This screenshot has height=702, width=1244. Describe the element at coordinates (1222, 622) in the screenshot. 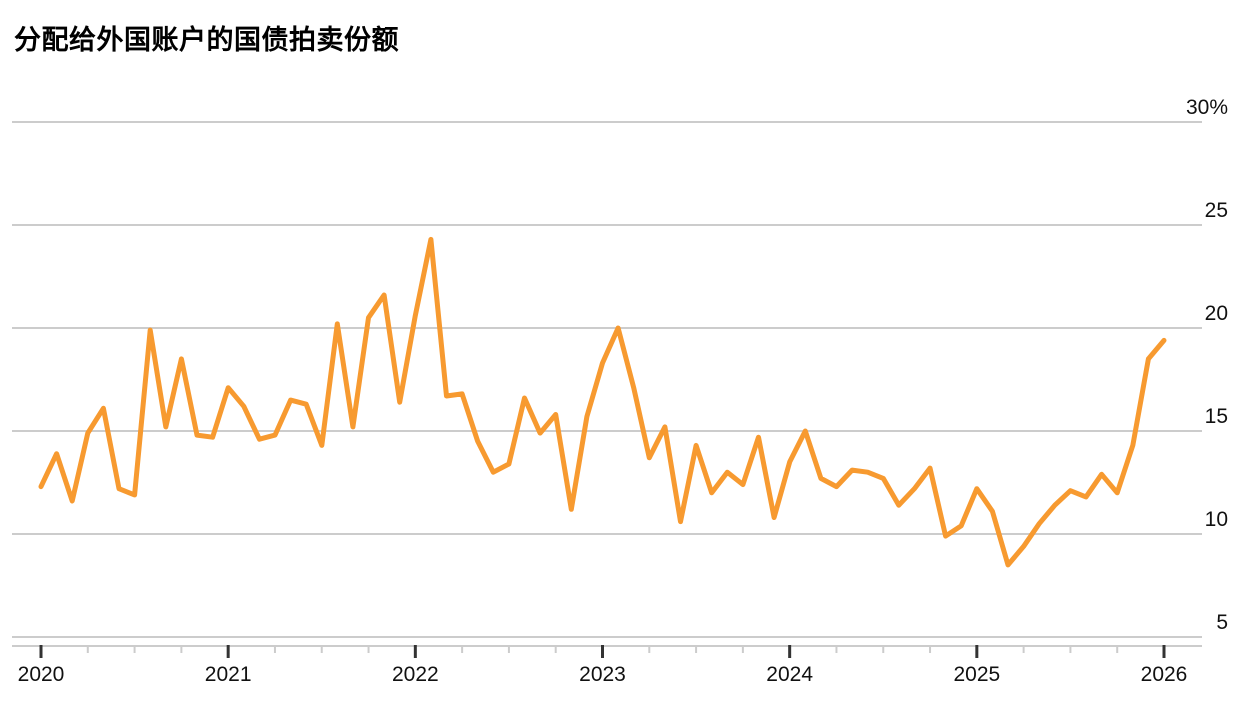

I see `y-axis-label-5: 5` at that location.